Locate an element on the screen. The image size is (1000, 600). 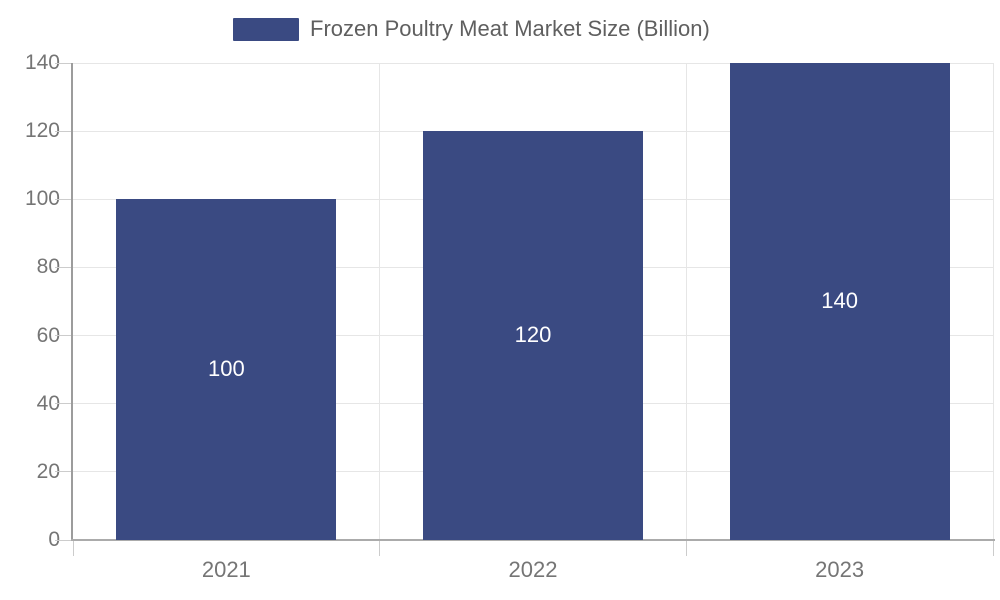
y-tick-label: 40 is located at coordinates (48, 403).